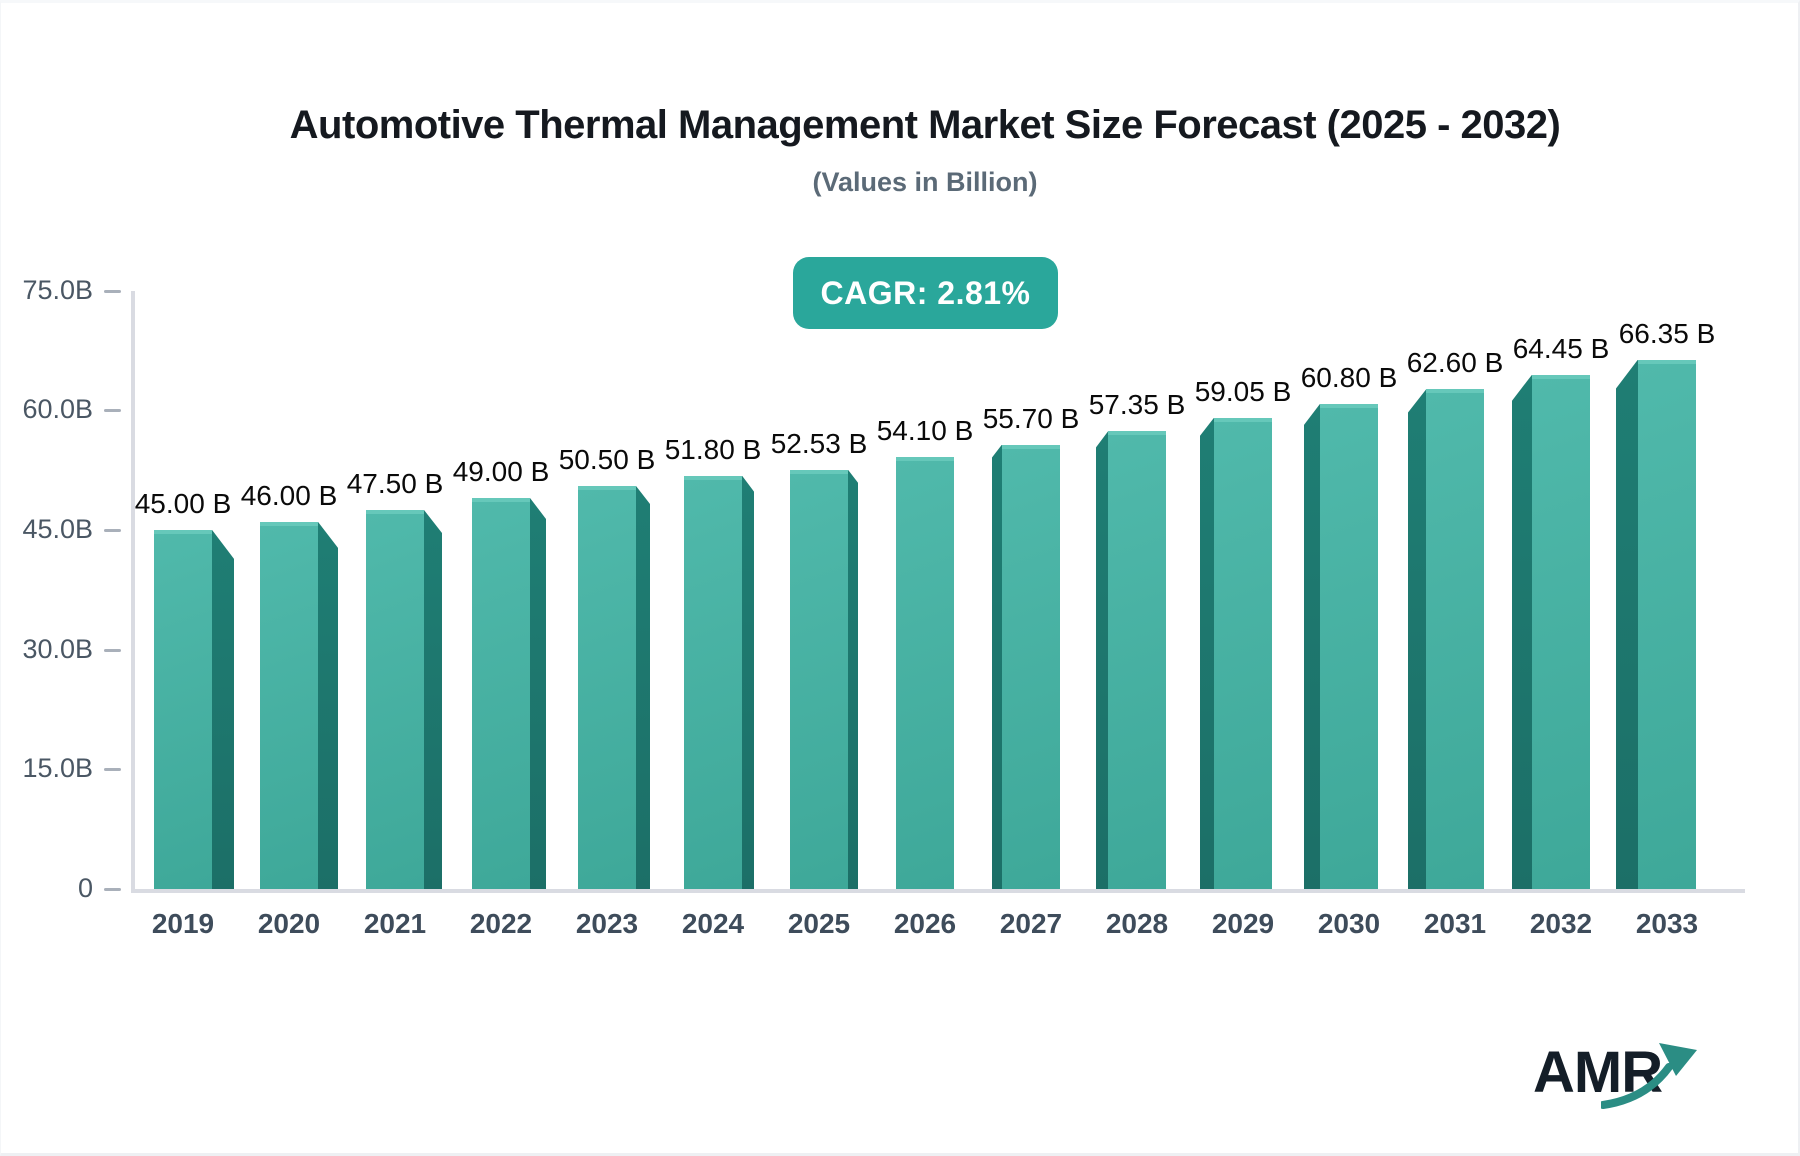 The height and width of the screenshot is (1156, 1800). Describe the element at coordinates (1349, 377) in the screenshot. I see `bar-value-label: 60.80 B` at that location.